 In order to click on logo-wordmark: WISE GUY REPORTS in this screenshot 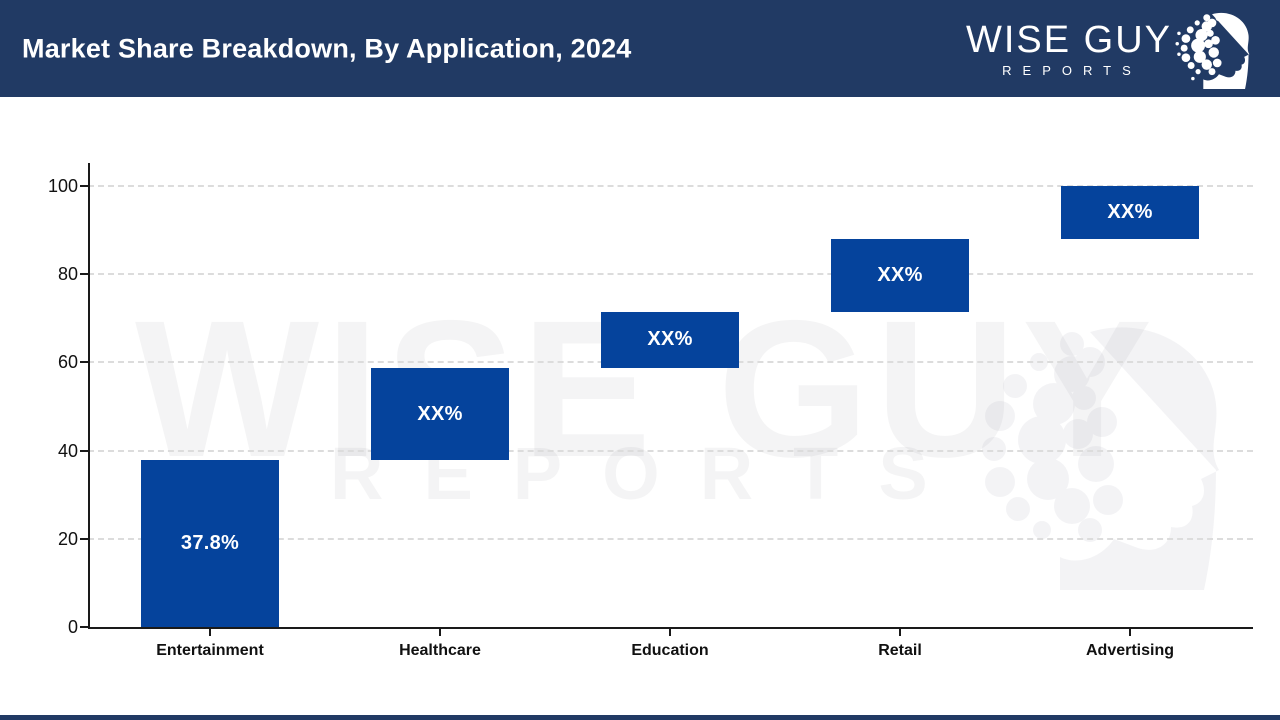, I will do `click(1069, 49)`.